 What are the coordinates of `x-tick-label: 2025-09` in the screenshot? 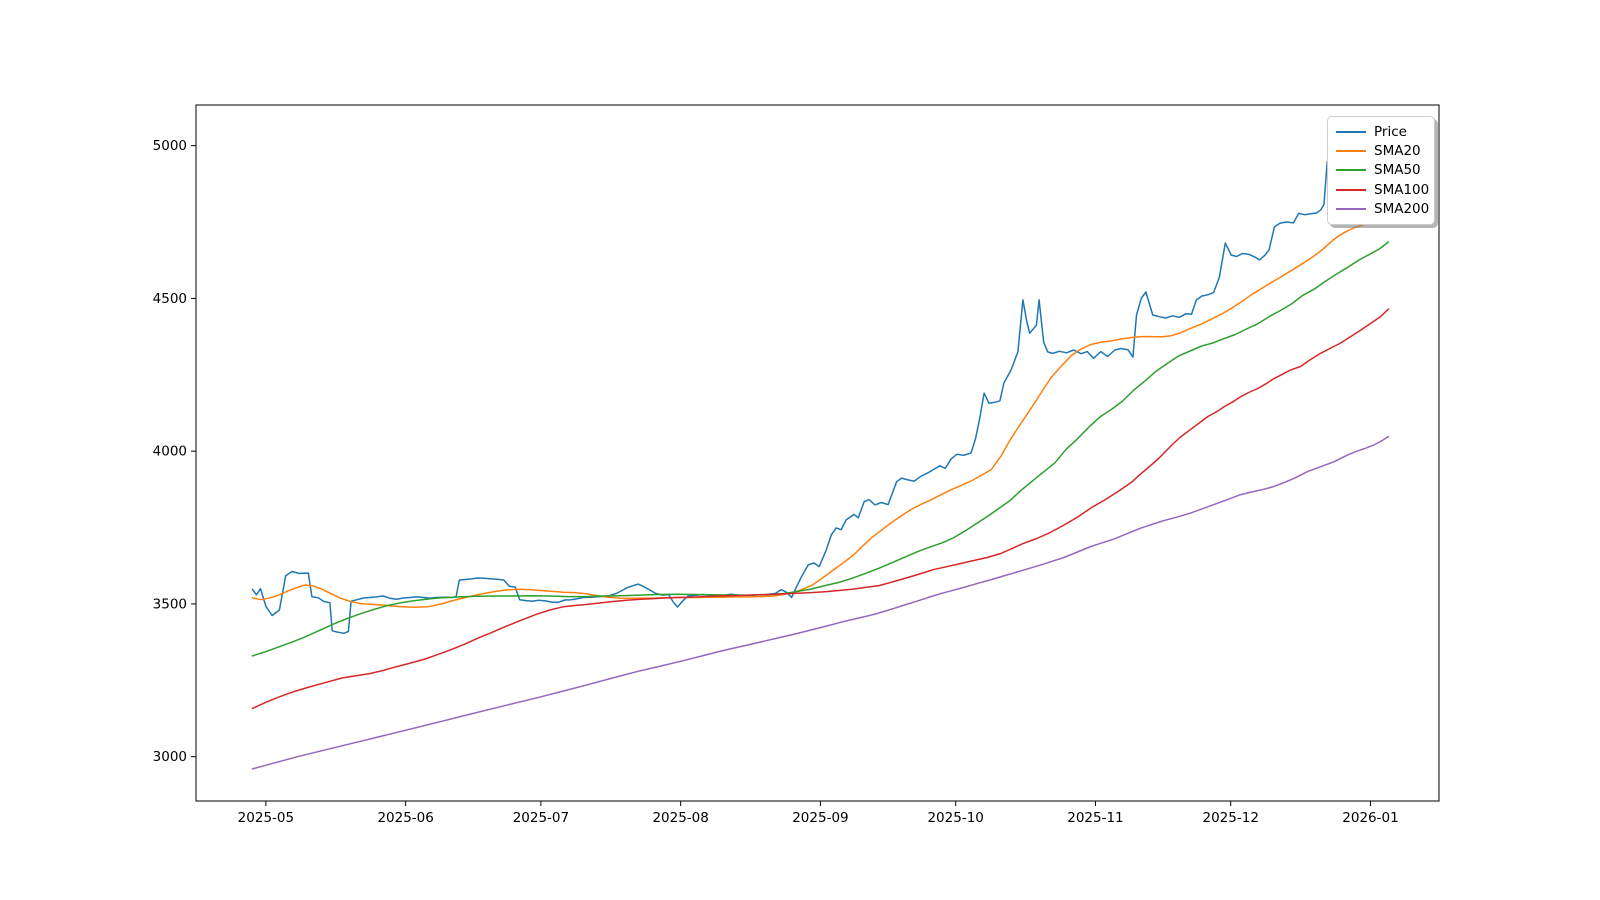 It's located at (820, 818).